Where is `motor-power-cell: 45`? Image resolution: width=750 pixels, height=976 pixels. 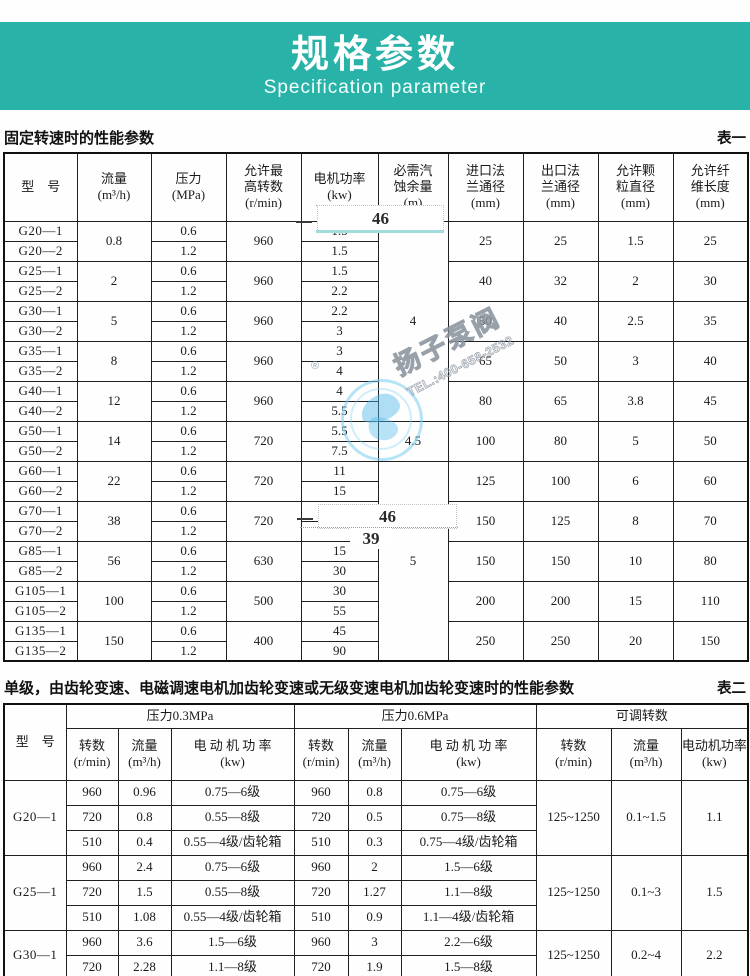
motor-power-cell: 45 is located at coordinates (339, 631).